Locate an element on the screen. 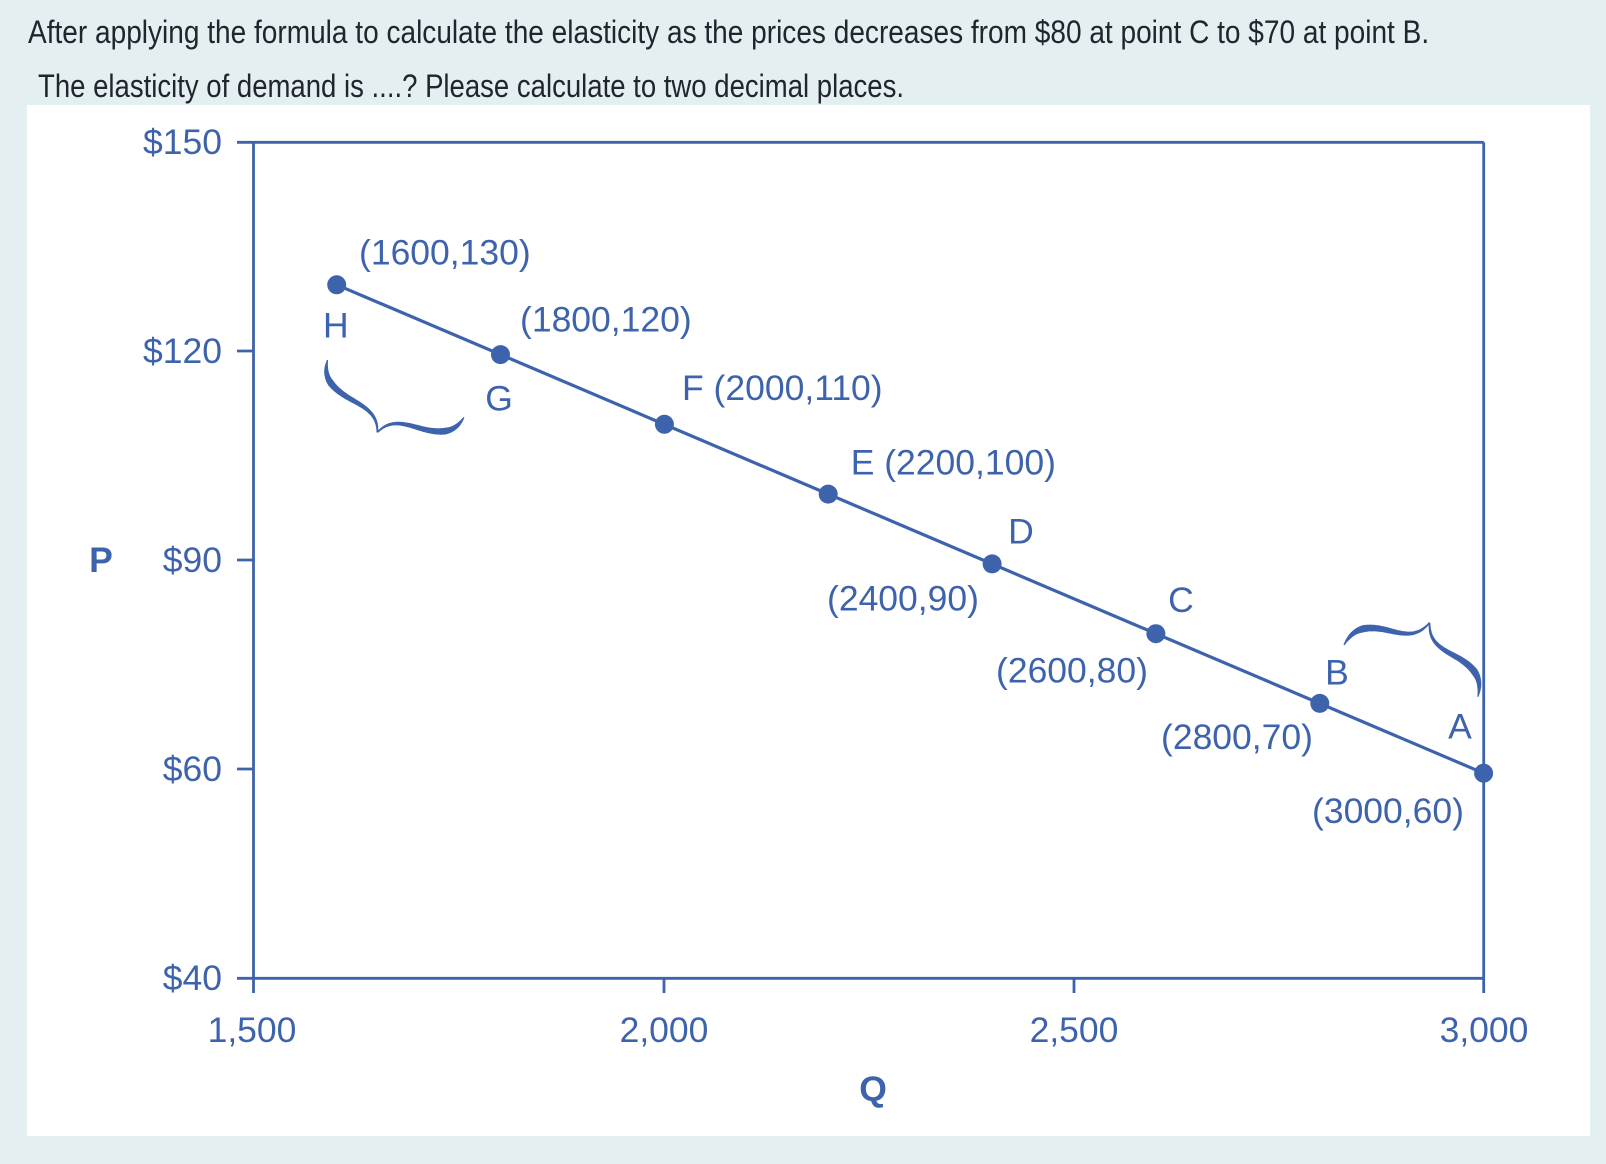  svg-text: (1600,130) is located at coordinates (445, 253).